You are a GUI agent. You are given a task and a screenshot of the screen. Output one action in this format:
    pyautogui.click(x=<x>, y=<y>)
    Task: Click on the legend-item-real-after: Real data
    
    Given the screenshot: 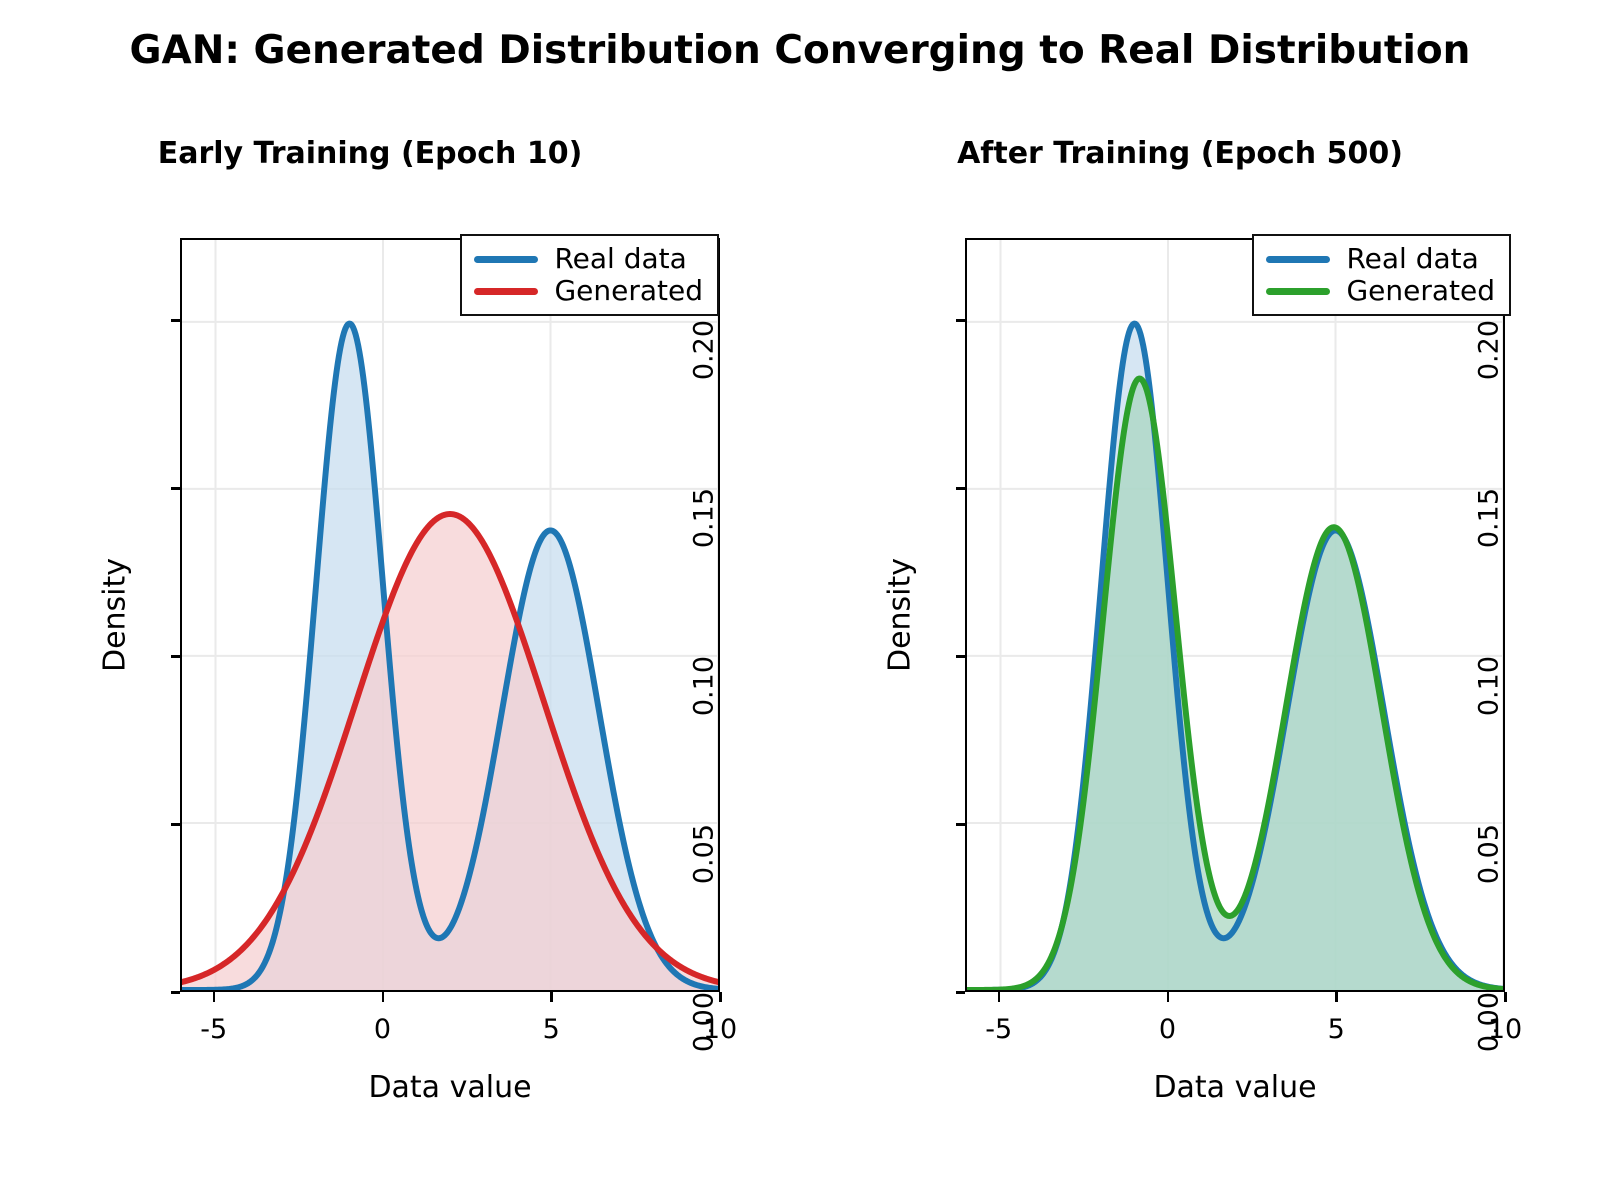 What is the action you would take?
    pyautogui.click(x=1380, y=259)
    